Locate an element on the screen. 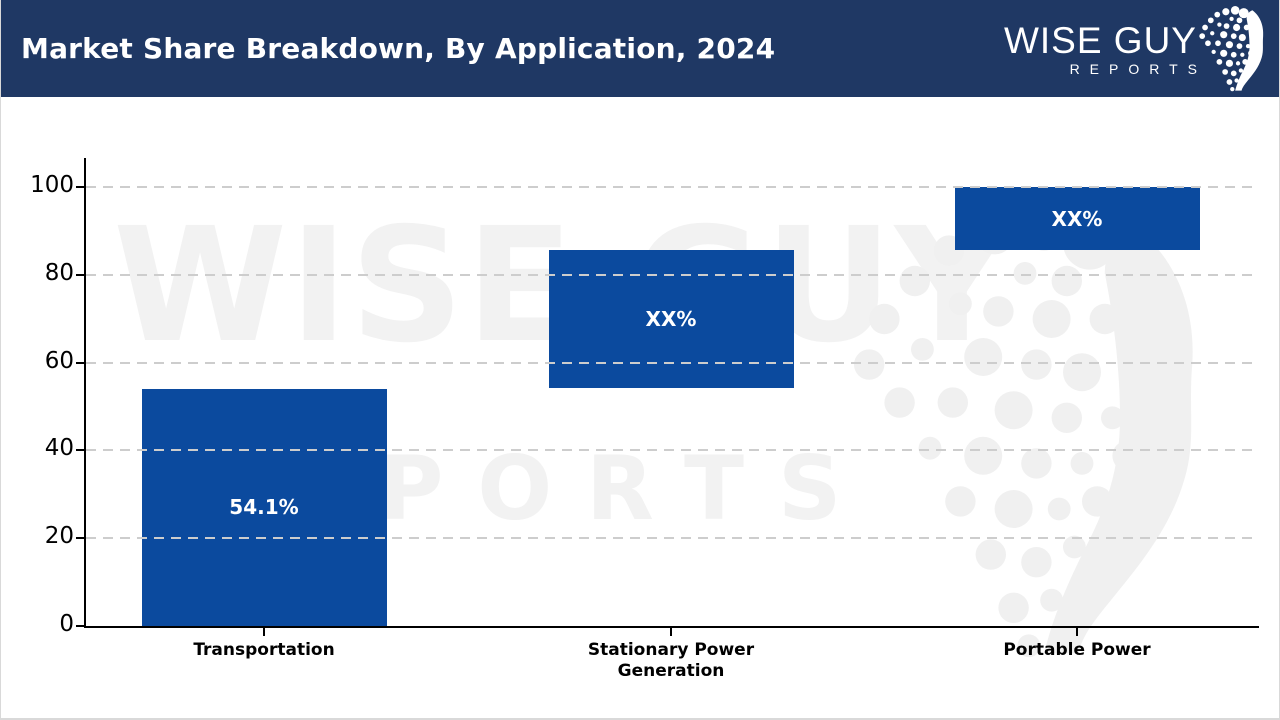  y-tick-label: 0 is located at coordinates (66, 624).